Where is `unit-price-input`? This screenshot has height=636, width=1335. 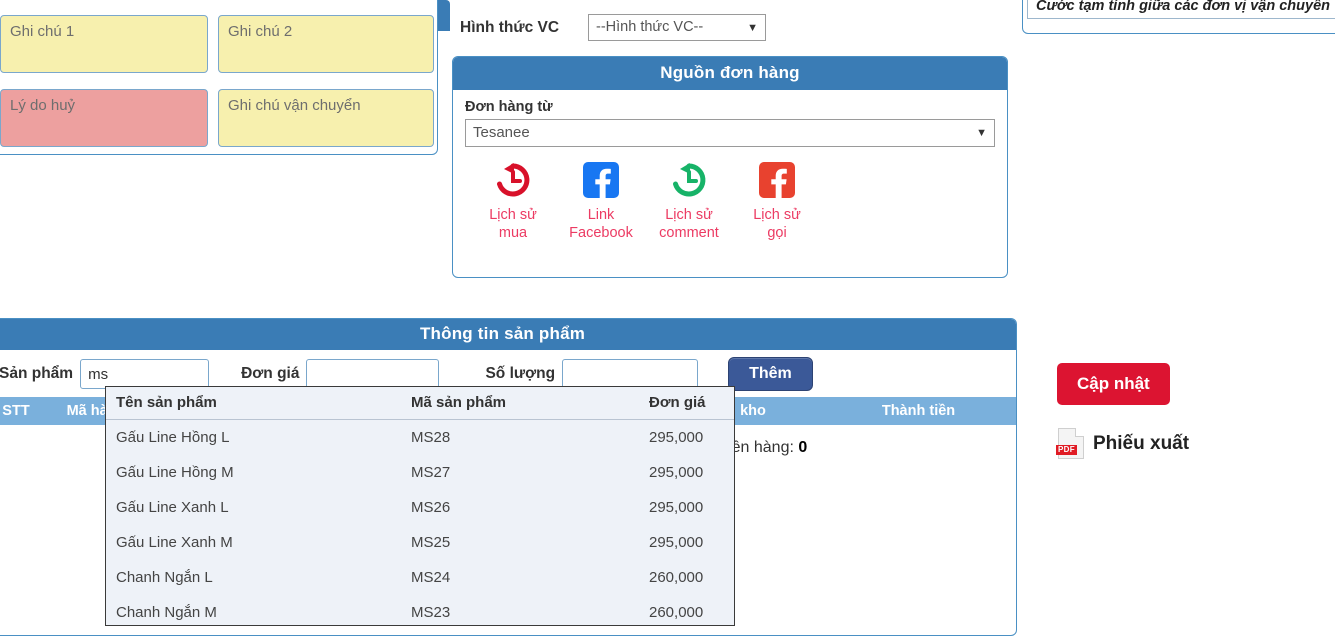 unit-price-input is located at coordinates (373, 374).